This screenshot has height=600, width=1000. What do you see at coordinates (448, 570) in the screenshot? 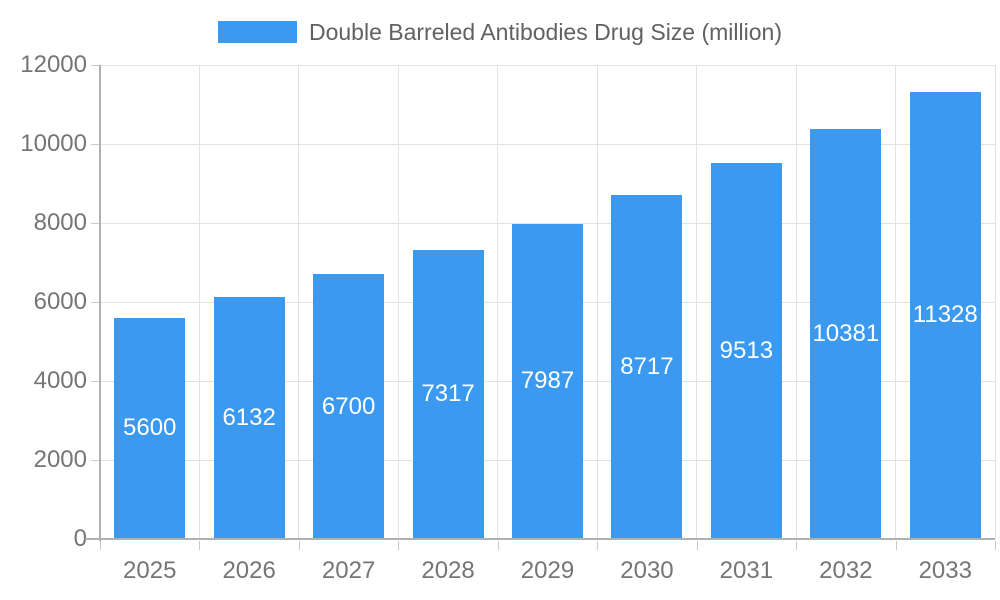
I see `x-tick-label-2028: 2028` at bounding box center [448, 570].